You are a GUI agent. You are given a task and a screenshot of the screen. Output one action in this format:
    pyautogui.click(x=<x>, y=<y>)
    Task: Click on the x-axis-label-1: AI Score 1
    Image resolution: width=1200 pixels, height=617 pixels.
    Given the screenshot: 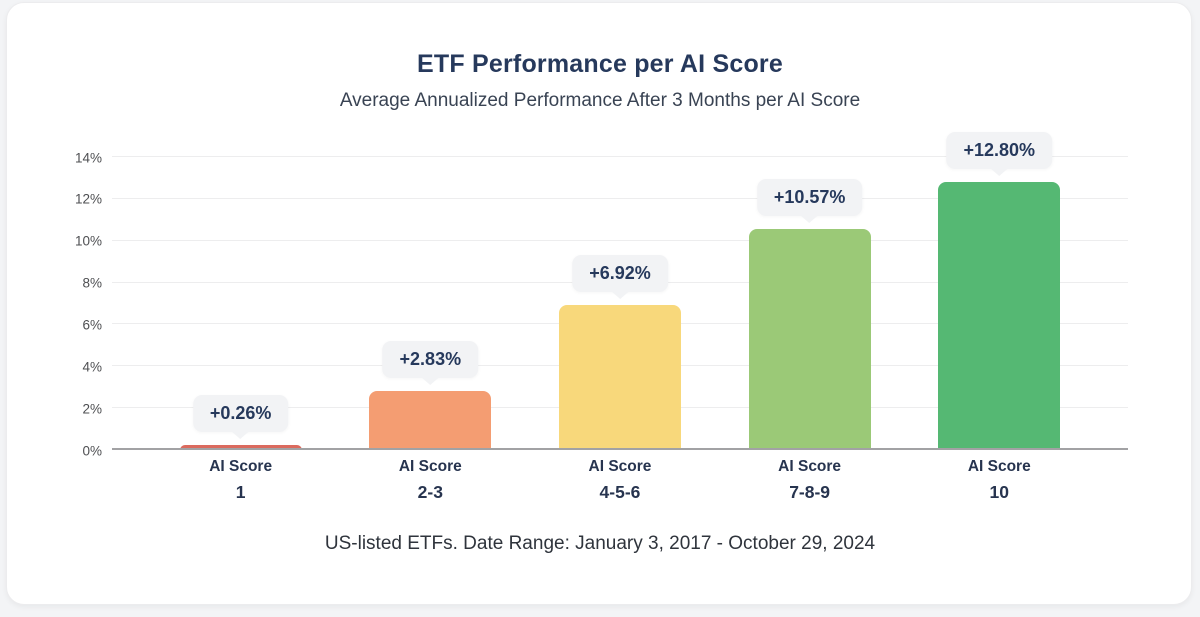 What is the action you would take?
    pyautogui.click(x=241, y=480)
    